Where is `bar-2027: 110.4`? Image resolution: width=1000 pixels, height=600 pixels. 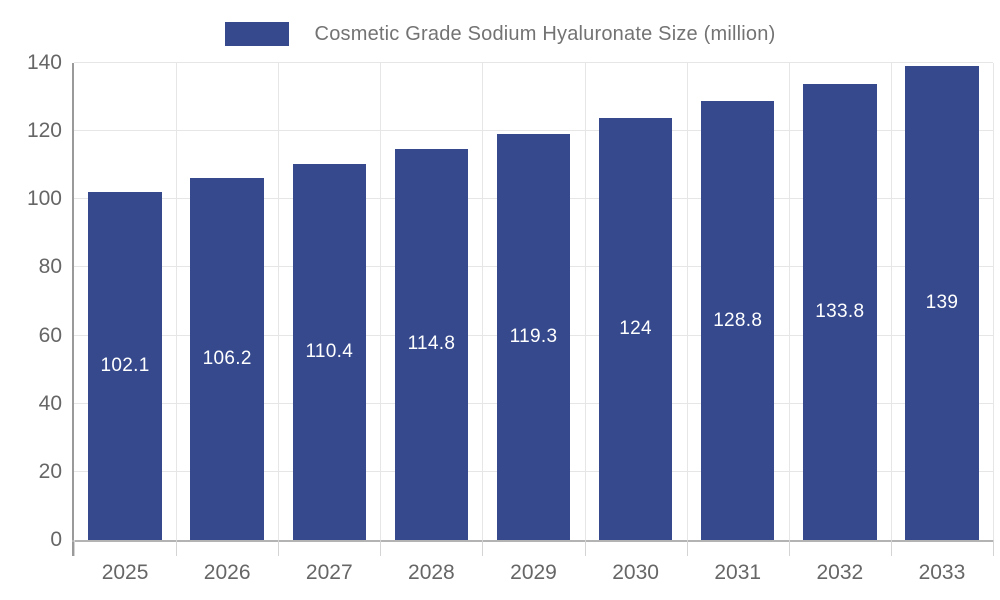
bar-2027: 110.4 is located at coordinates (329, 351).